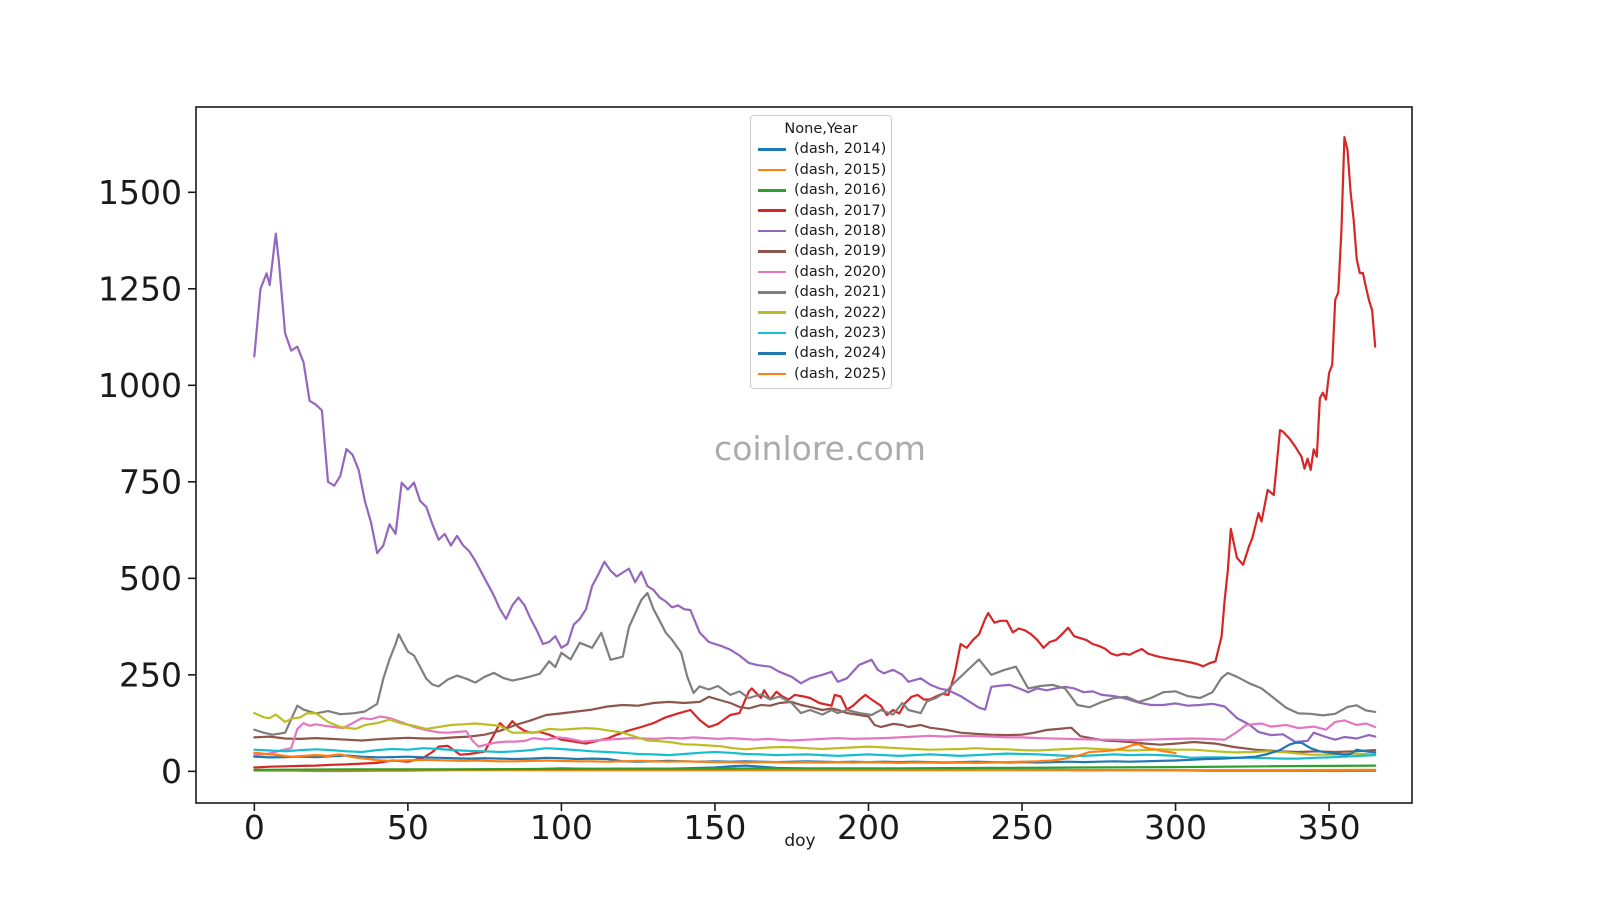  Describe the element at coordinates (150, 481) in the screenshot. I see `y-tick-label: 750` at that location.